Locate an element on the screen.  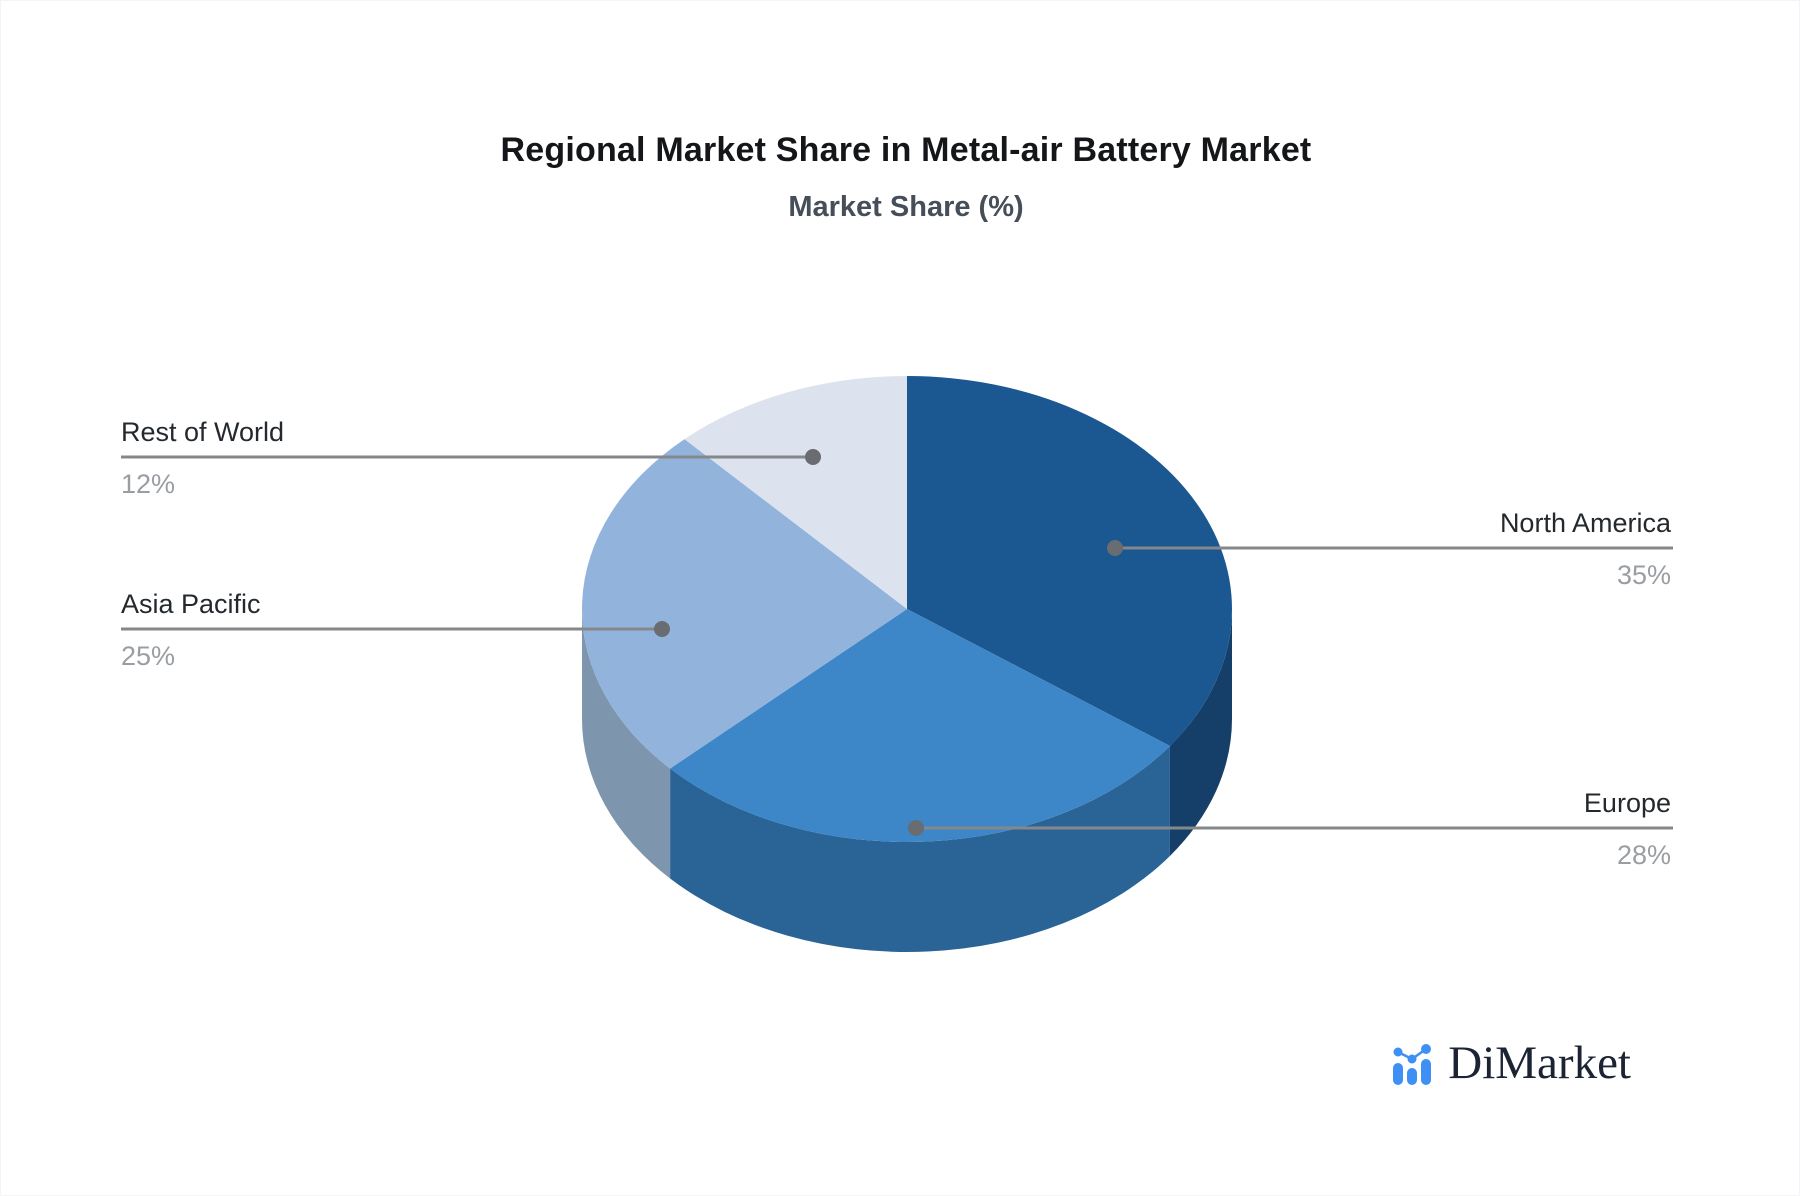
pie-slice-asia-pacific is located at coordinates (744, 604).